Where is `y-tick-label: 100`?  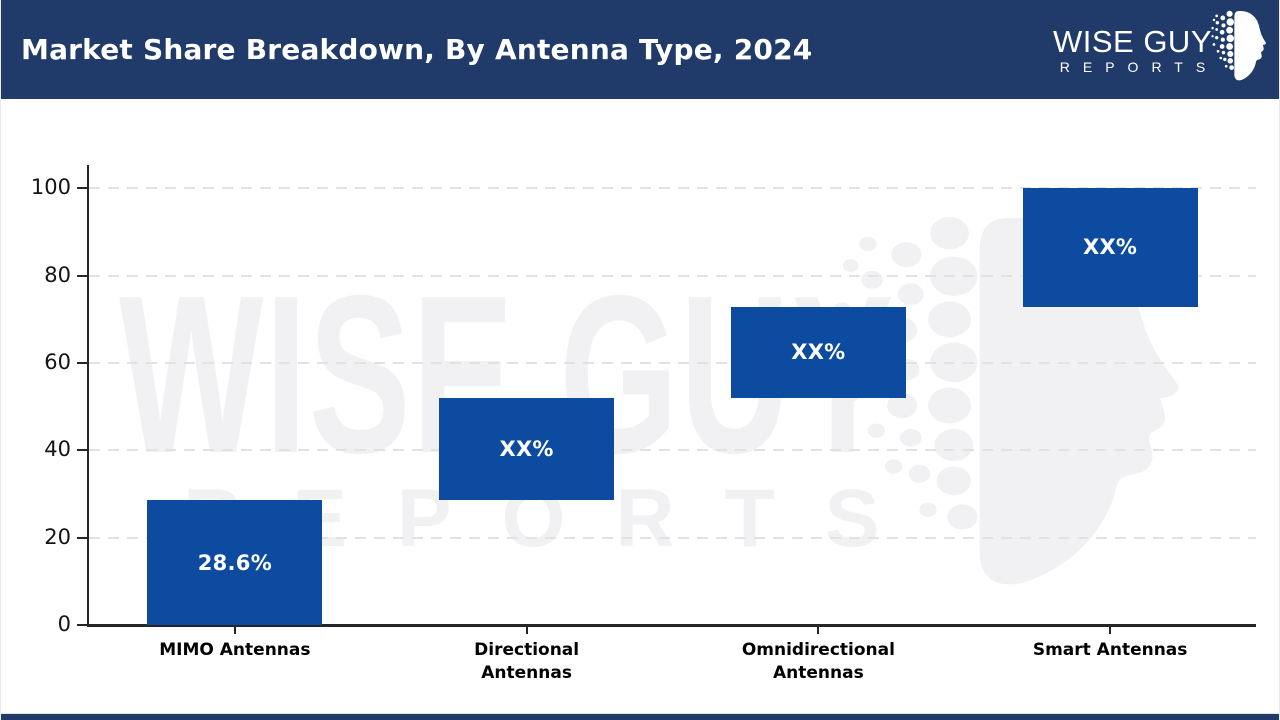 y-tick-label: 100 is located at coordinates (50, 187).